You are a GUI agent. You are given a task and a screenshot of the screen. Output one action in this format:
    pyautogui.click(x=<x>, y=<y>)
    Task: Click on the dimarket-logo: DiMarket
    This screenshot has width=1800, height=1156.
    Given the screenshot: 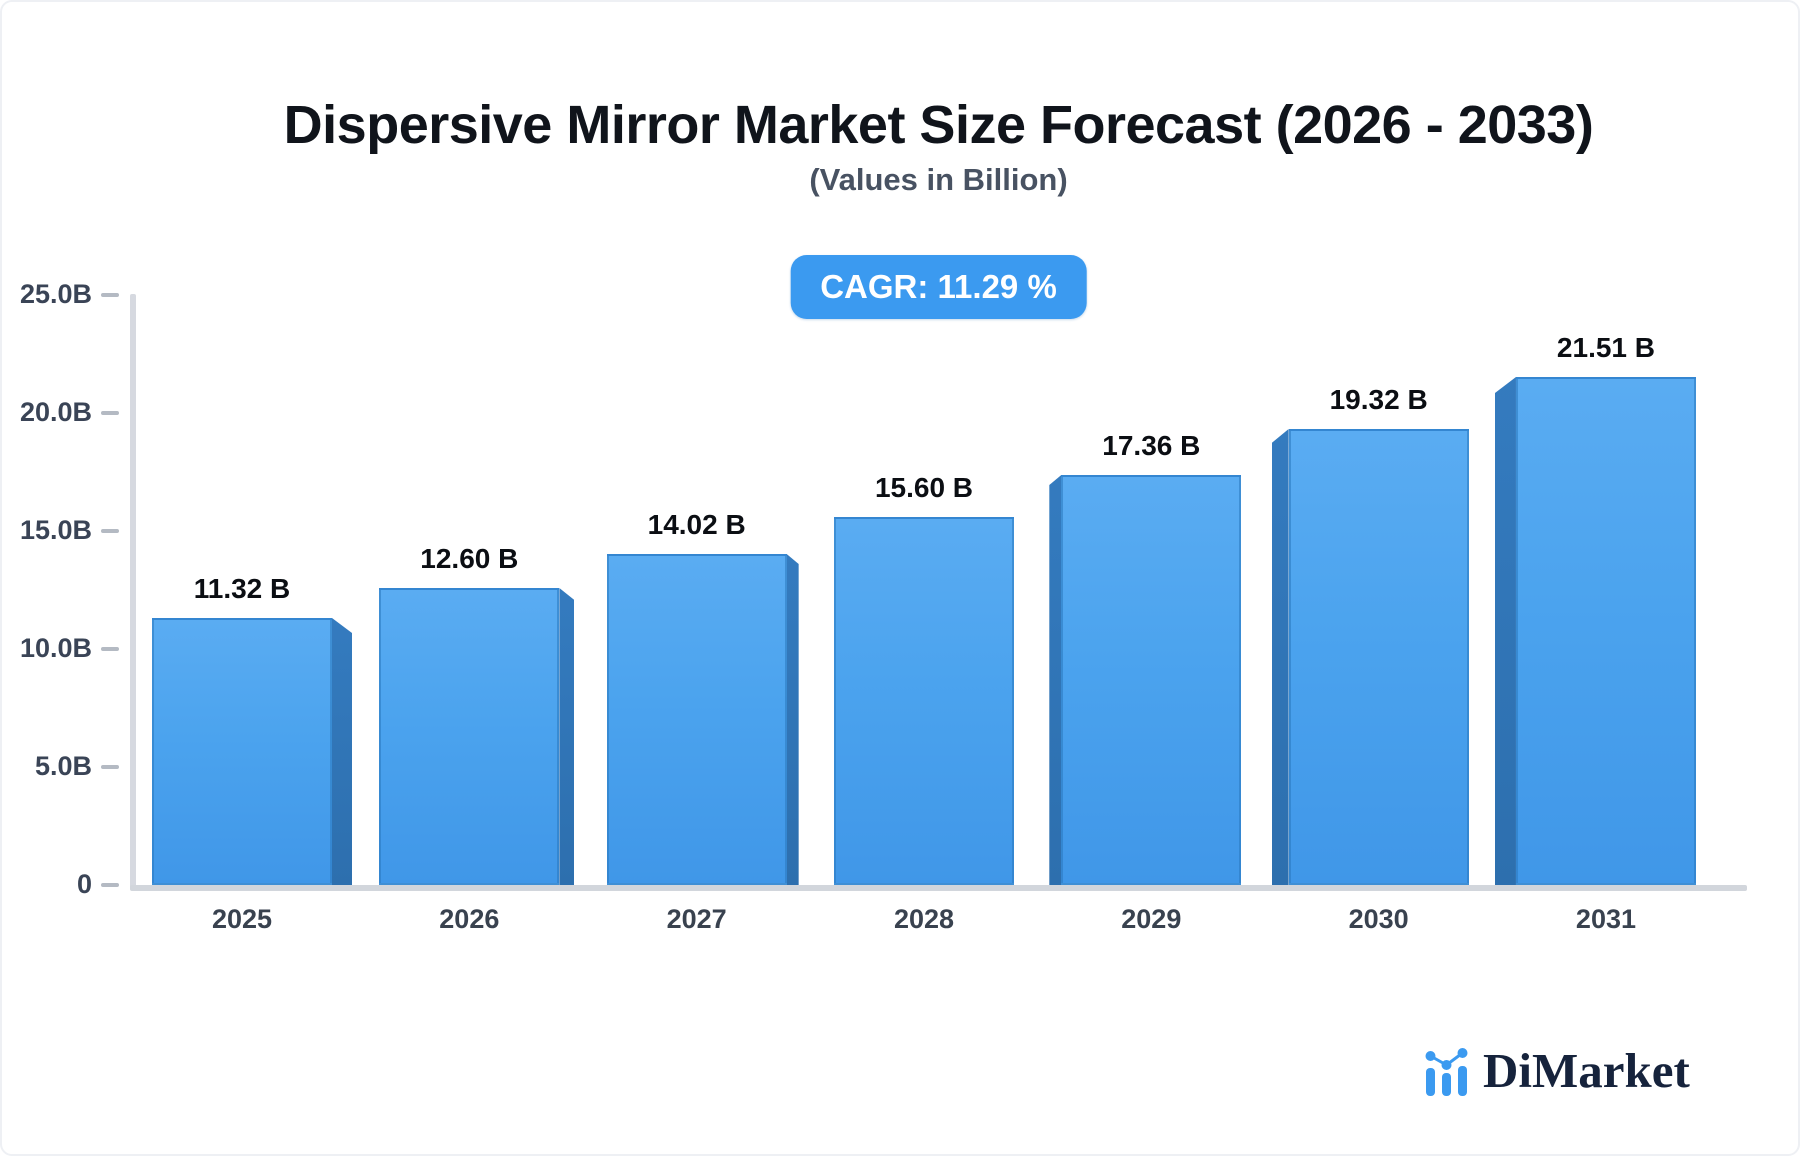 What is the action you would take?
    pyautogui.click(x=1557, y=1070)
    